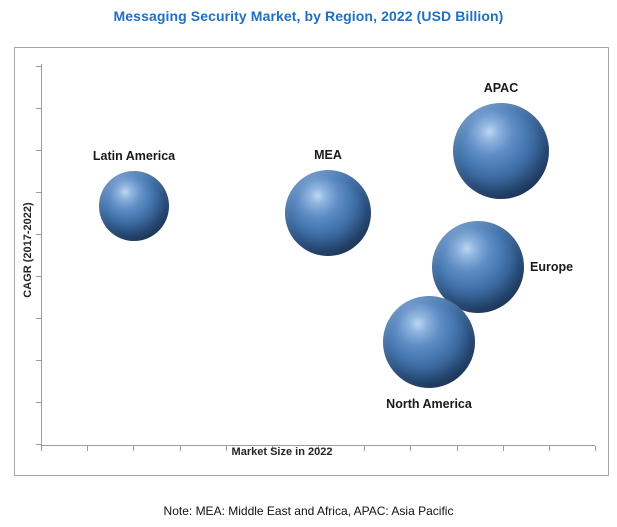 The image size is (617, 527). What do you see at coordinates (429, 342) in the screenshot?
I see `bubble-north-america` at bounding box center [429, 342].